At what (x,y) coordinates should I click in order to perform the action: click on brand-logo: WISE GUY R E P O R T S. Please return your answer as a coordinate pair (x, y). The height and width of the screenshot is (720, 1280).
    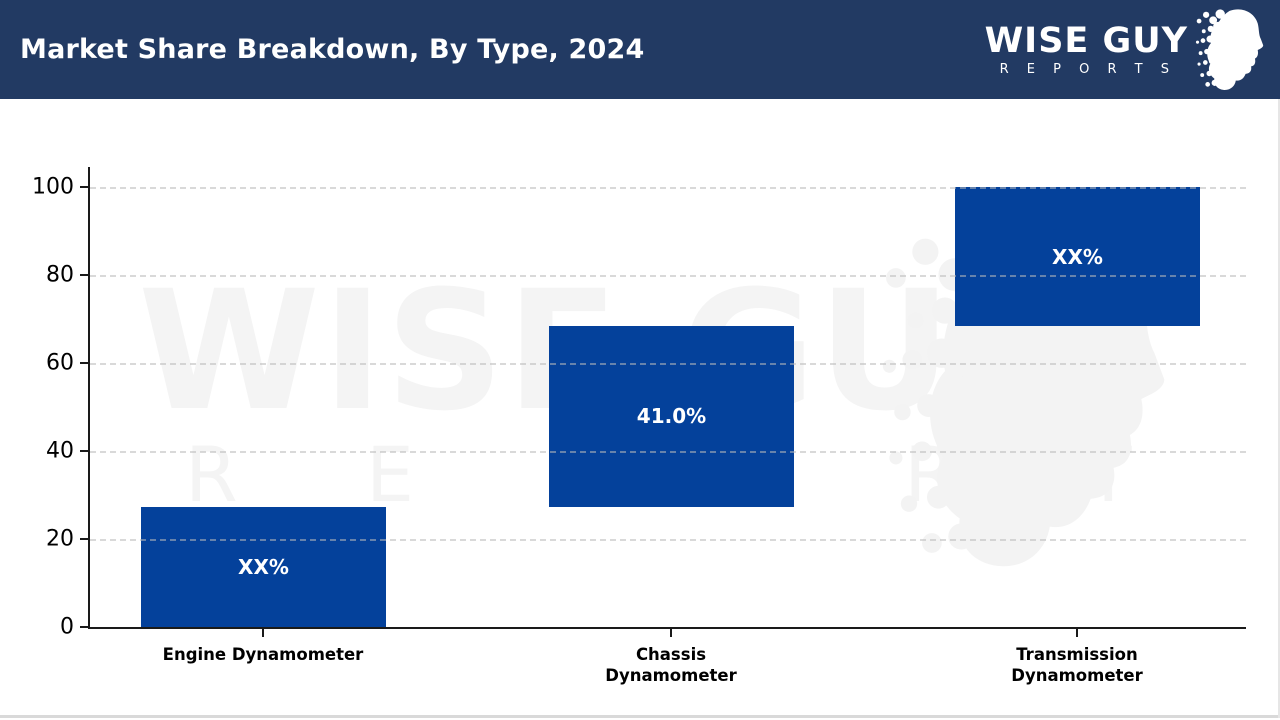
    Looking at the image, I should click on (1125, 50).